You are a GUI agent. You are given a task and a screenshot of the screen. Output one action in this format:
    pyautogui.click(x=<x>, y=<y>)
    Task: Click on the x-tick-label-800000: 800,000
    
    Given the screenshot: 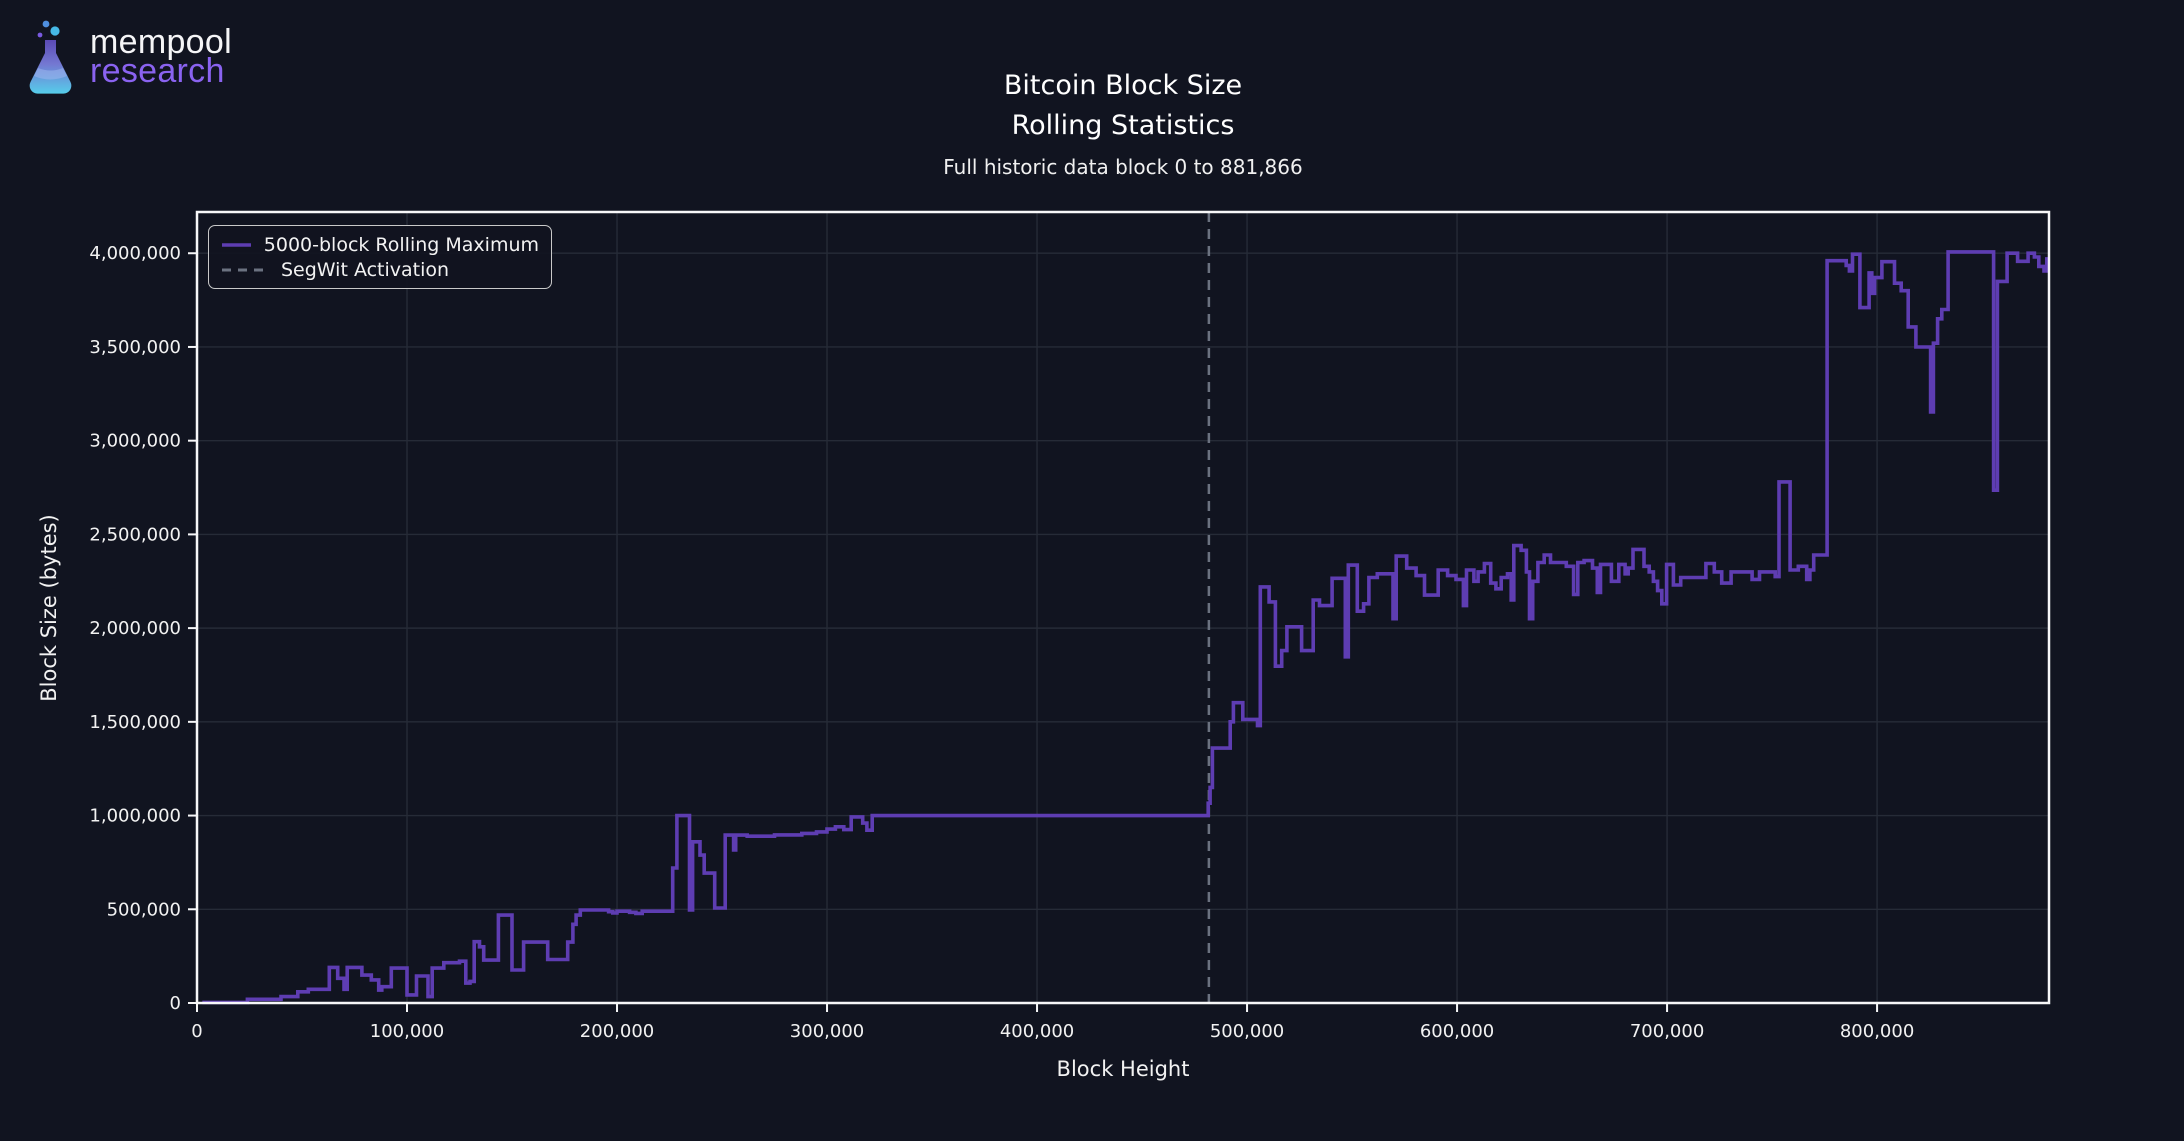 What is the action you would take?
    pyautogui.click(x=1877, y=1031)
    